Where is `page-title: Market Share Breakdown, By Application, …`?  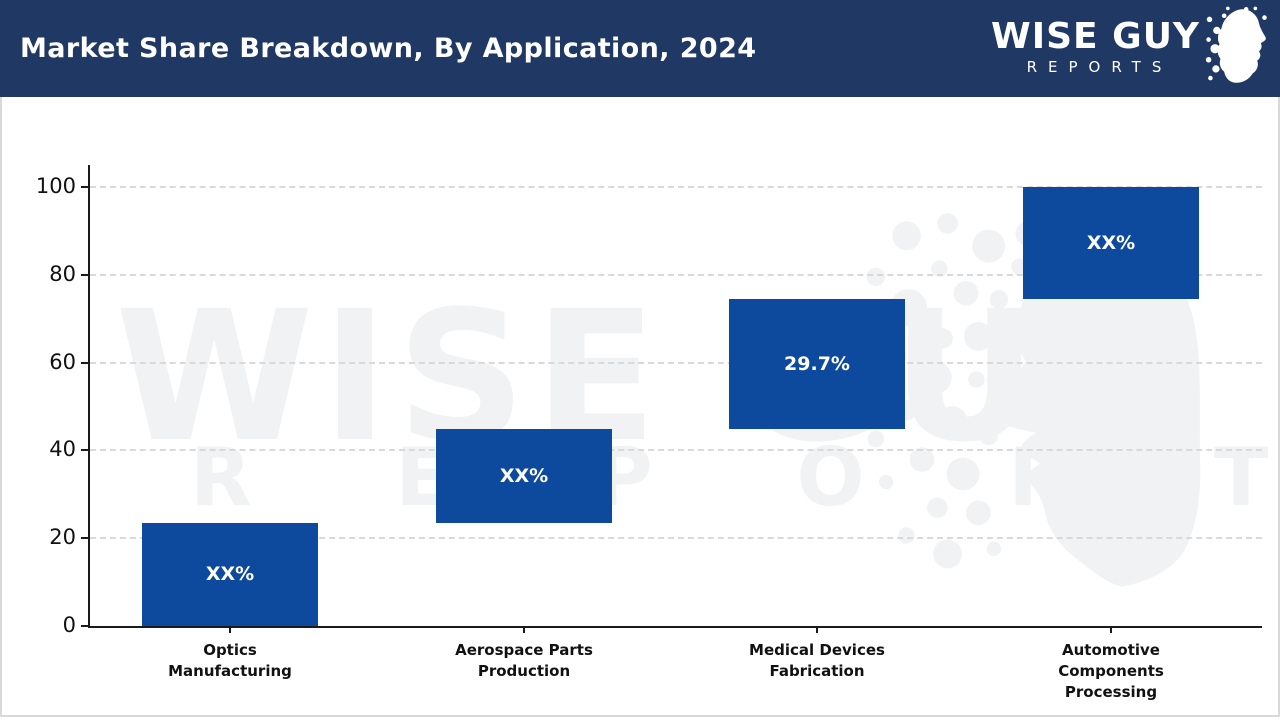
page-title: Market Share Breakdown, By Application, … is located at coordinates (388, 48).